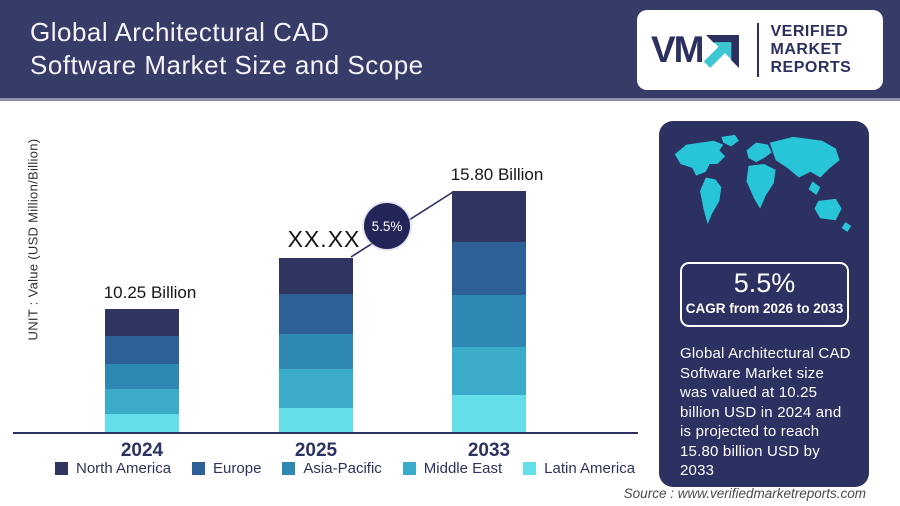 This screenshot has width=900, height=506. What do you see at coordinates (463, 468) in the screenshot?
I see `legend-label: Middle East` at bounding box center [463, 468].